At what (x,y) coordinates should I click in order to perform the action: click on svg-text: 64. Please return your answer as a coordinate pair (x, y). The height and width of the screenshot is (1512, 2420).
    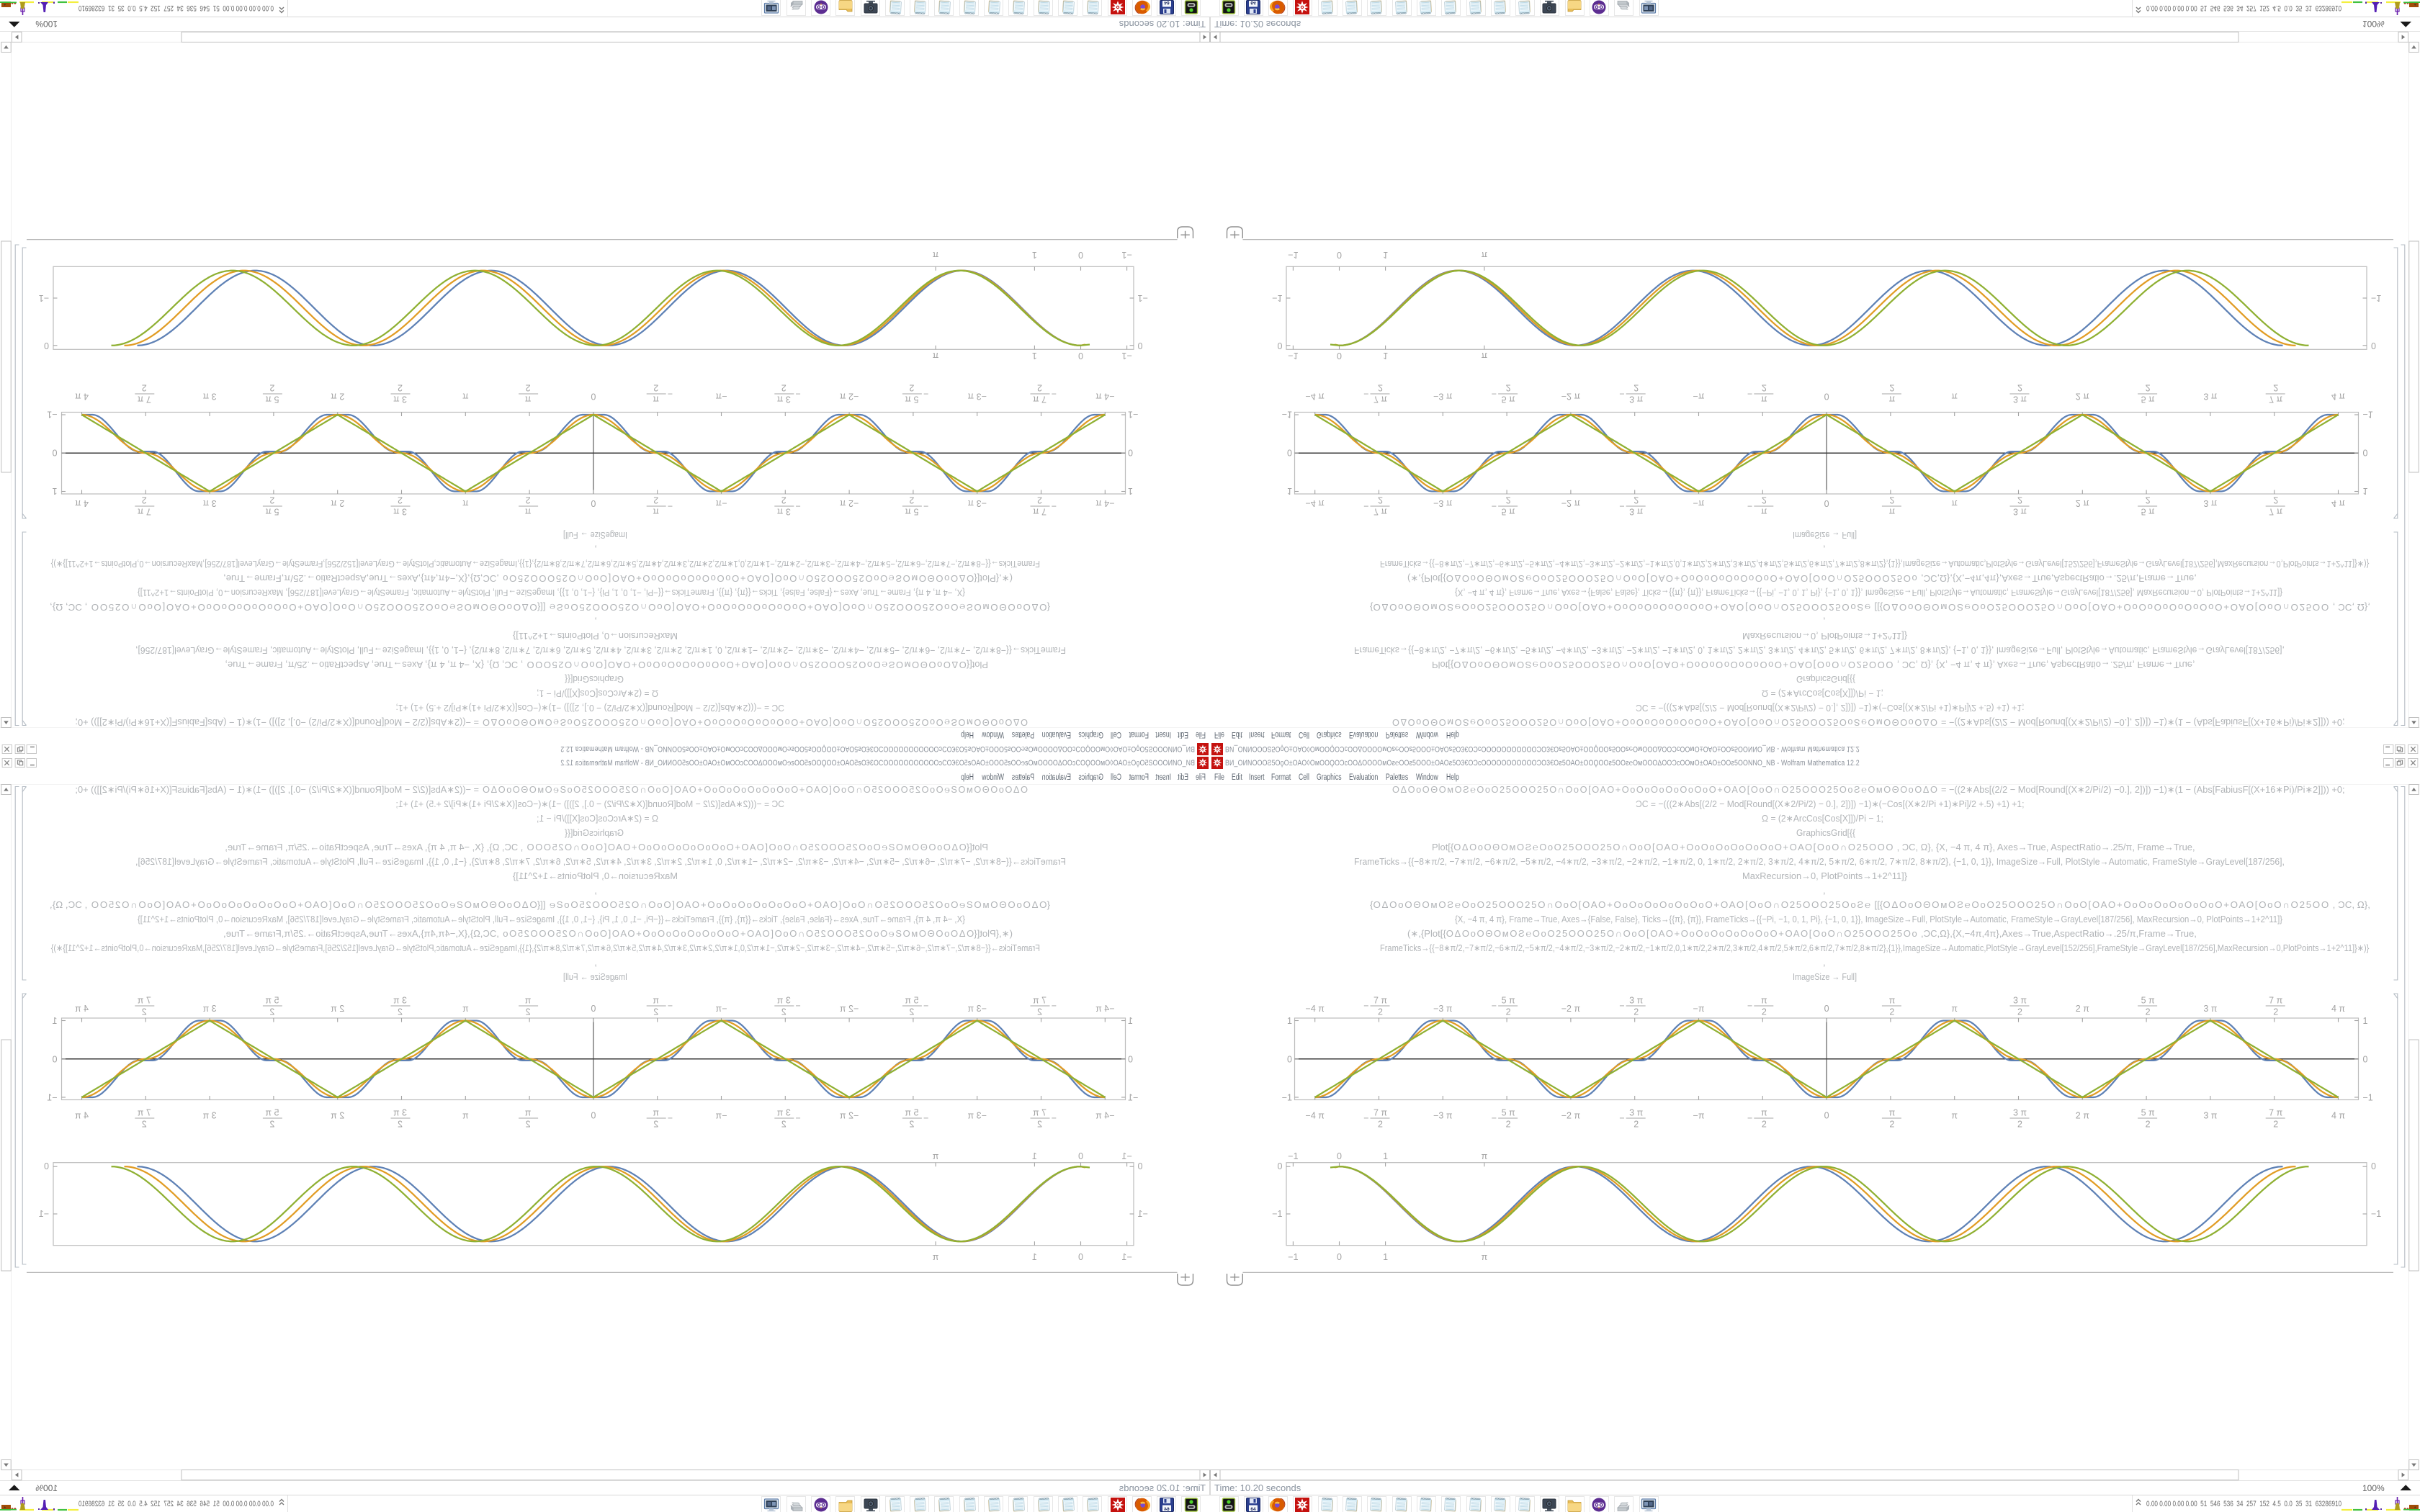
    Looking at the image, I should click on (1167, 2).